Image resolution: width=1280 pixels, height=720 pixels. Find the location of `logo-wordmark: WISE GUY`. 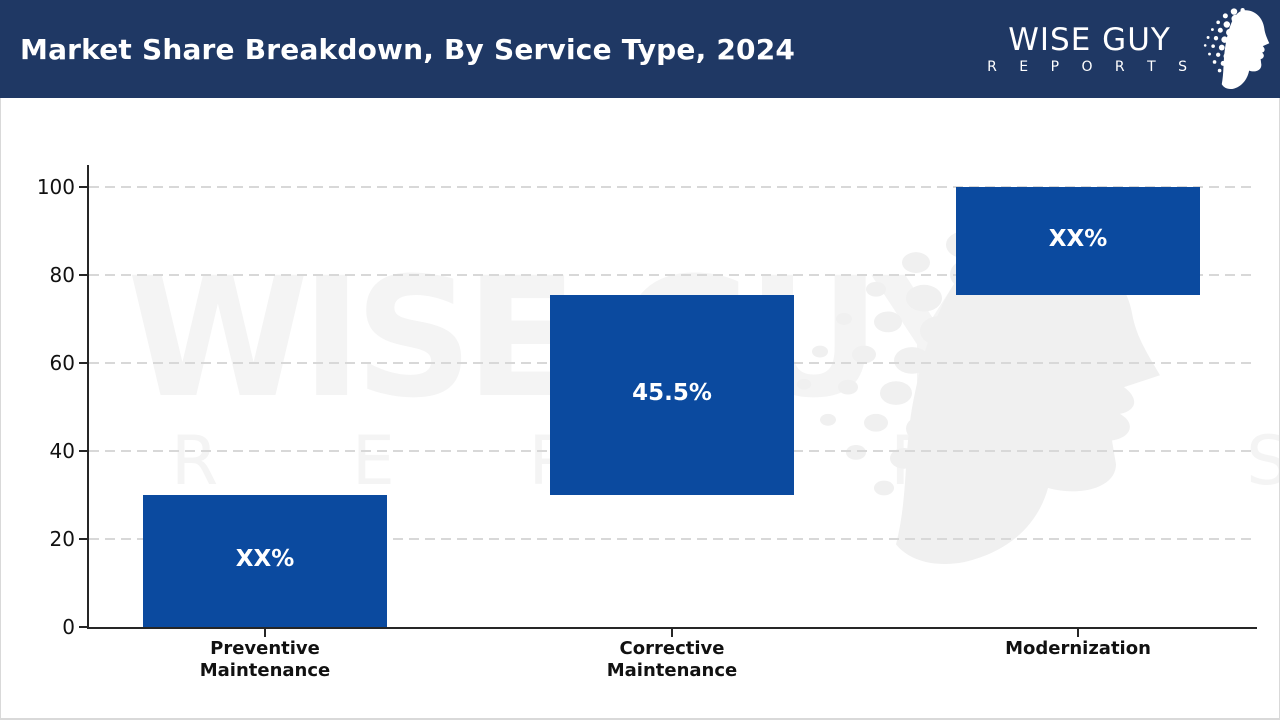

logo-wordmark: WISE GUY is located at coordinates (1089, 39).